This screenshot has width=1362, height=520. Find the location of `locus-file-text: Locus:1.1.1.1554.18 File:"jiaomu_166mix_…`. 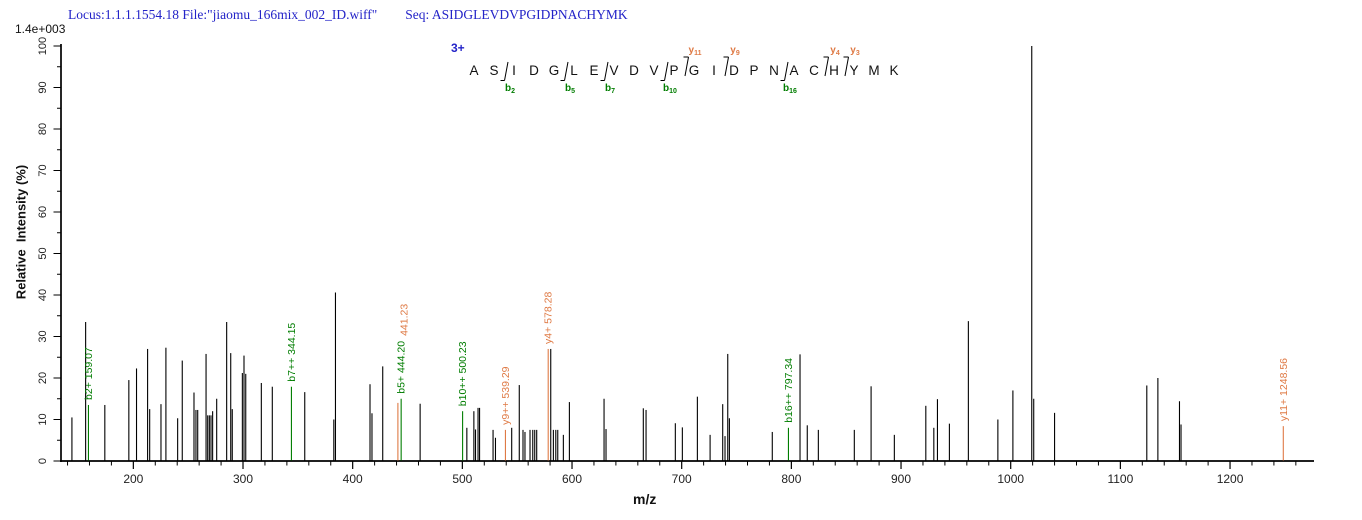

locus-file-text: Locus:1.1.1.1554.18 File:"jiaomu_166mix_… is located at coordinates (223, 14).